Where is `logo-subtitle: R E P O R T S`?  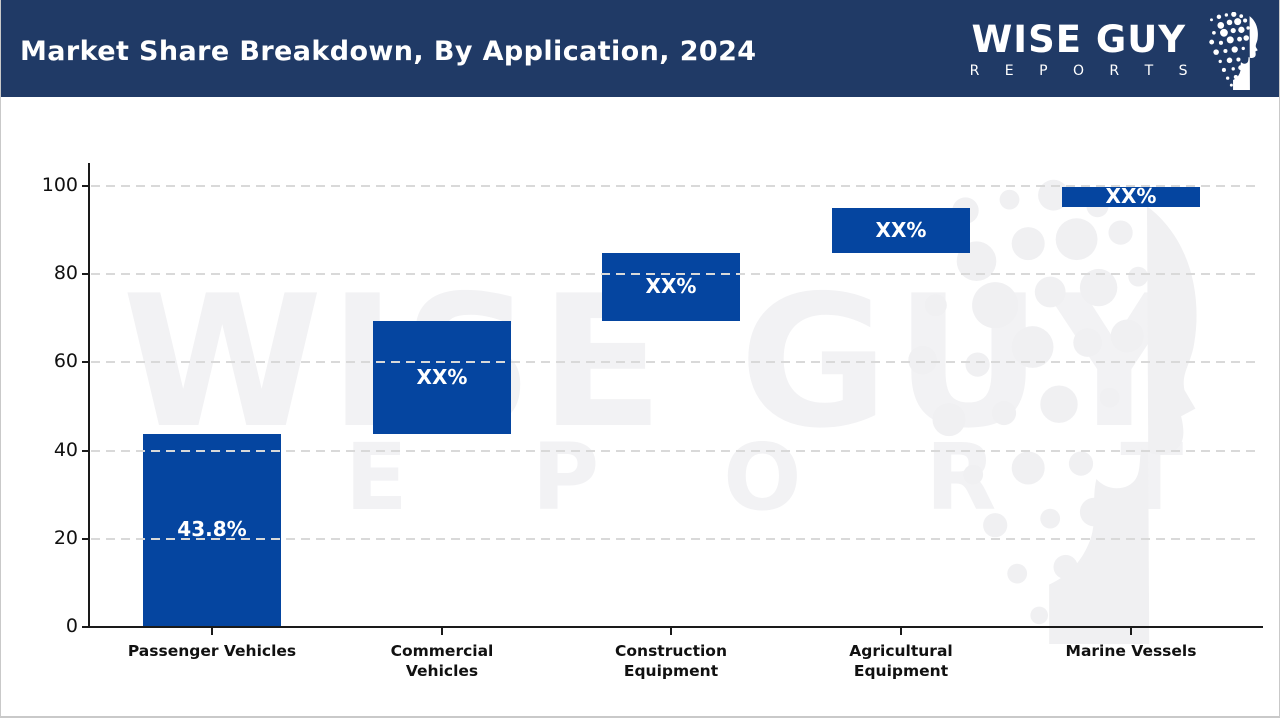 logo-subtitle: R E P O R T S is located at coordinates (1083, 71).